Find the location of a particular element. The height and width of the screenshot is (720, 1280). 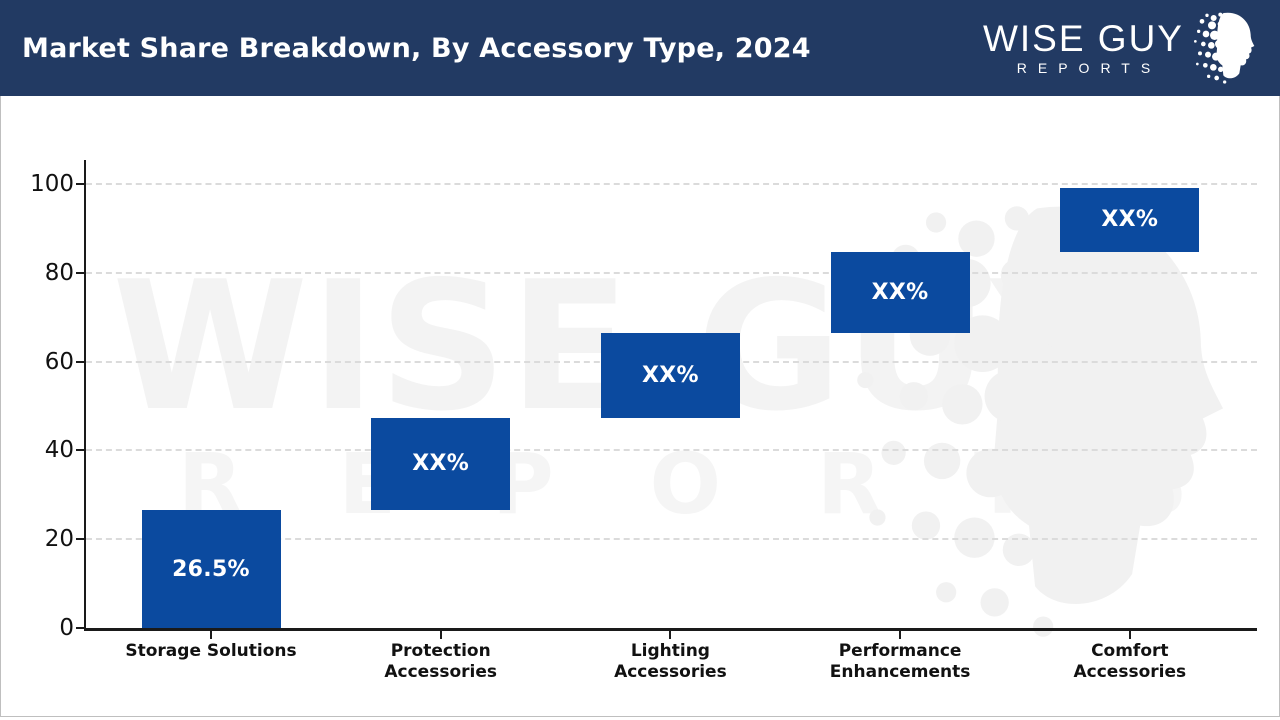

bar-1: 26.5% is located at coordinates (211, 569).